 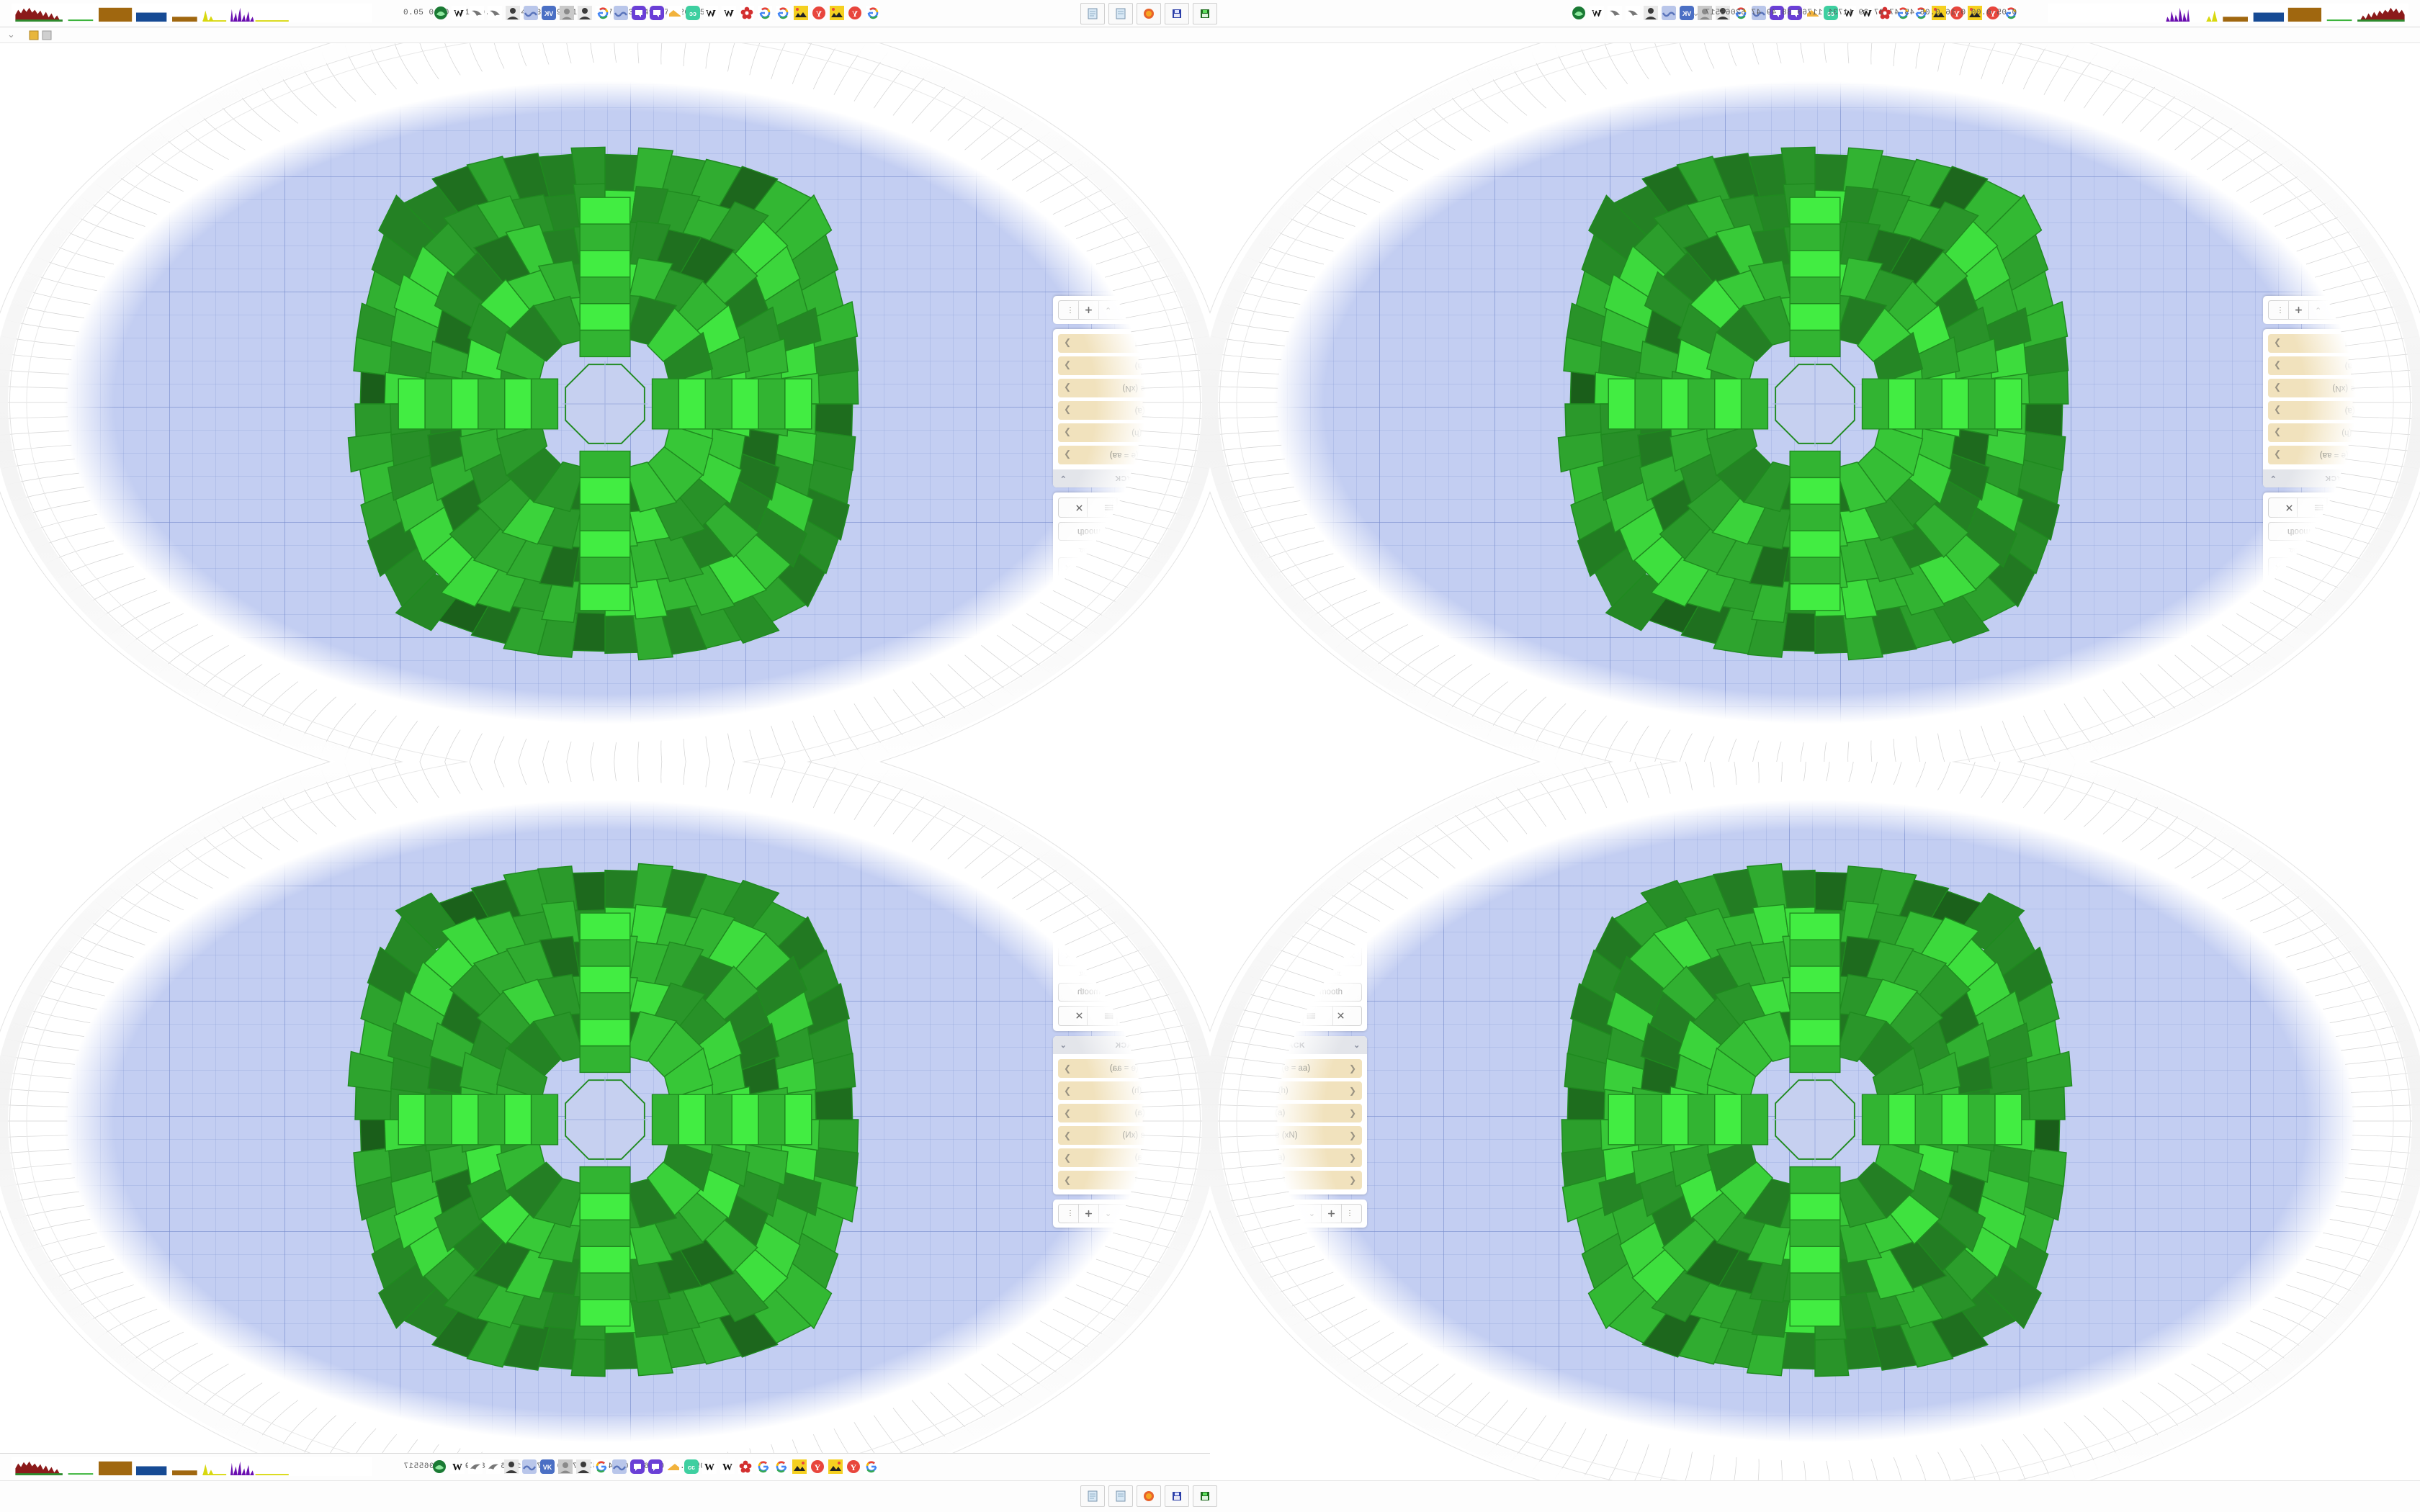 I want to click on prev-next-row: ❮ Last Next ❯, so click(x=1295, y=888).